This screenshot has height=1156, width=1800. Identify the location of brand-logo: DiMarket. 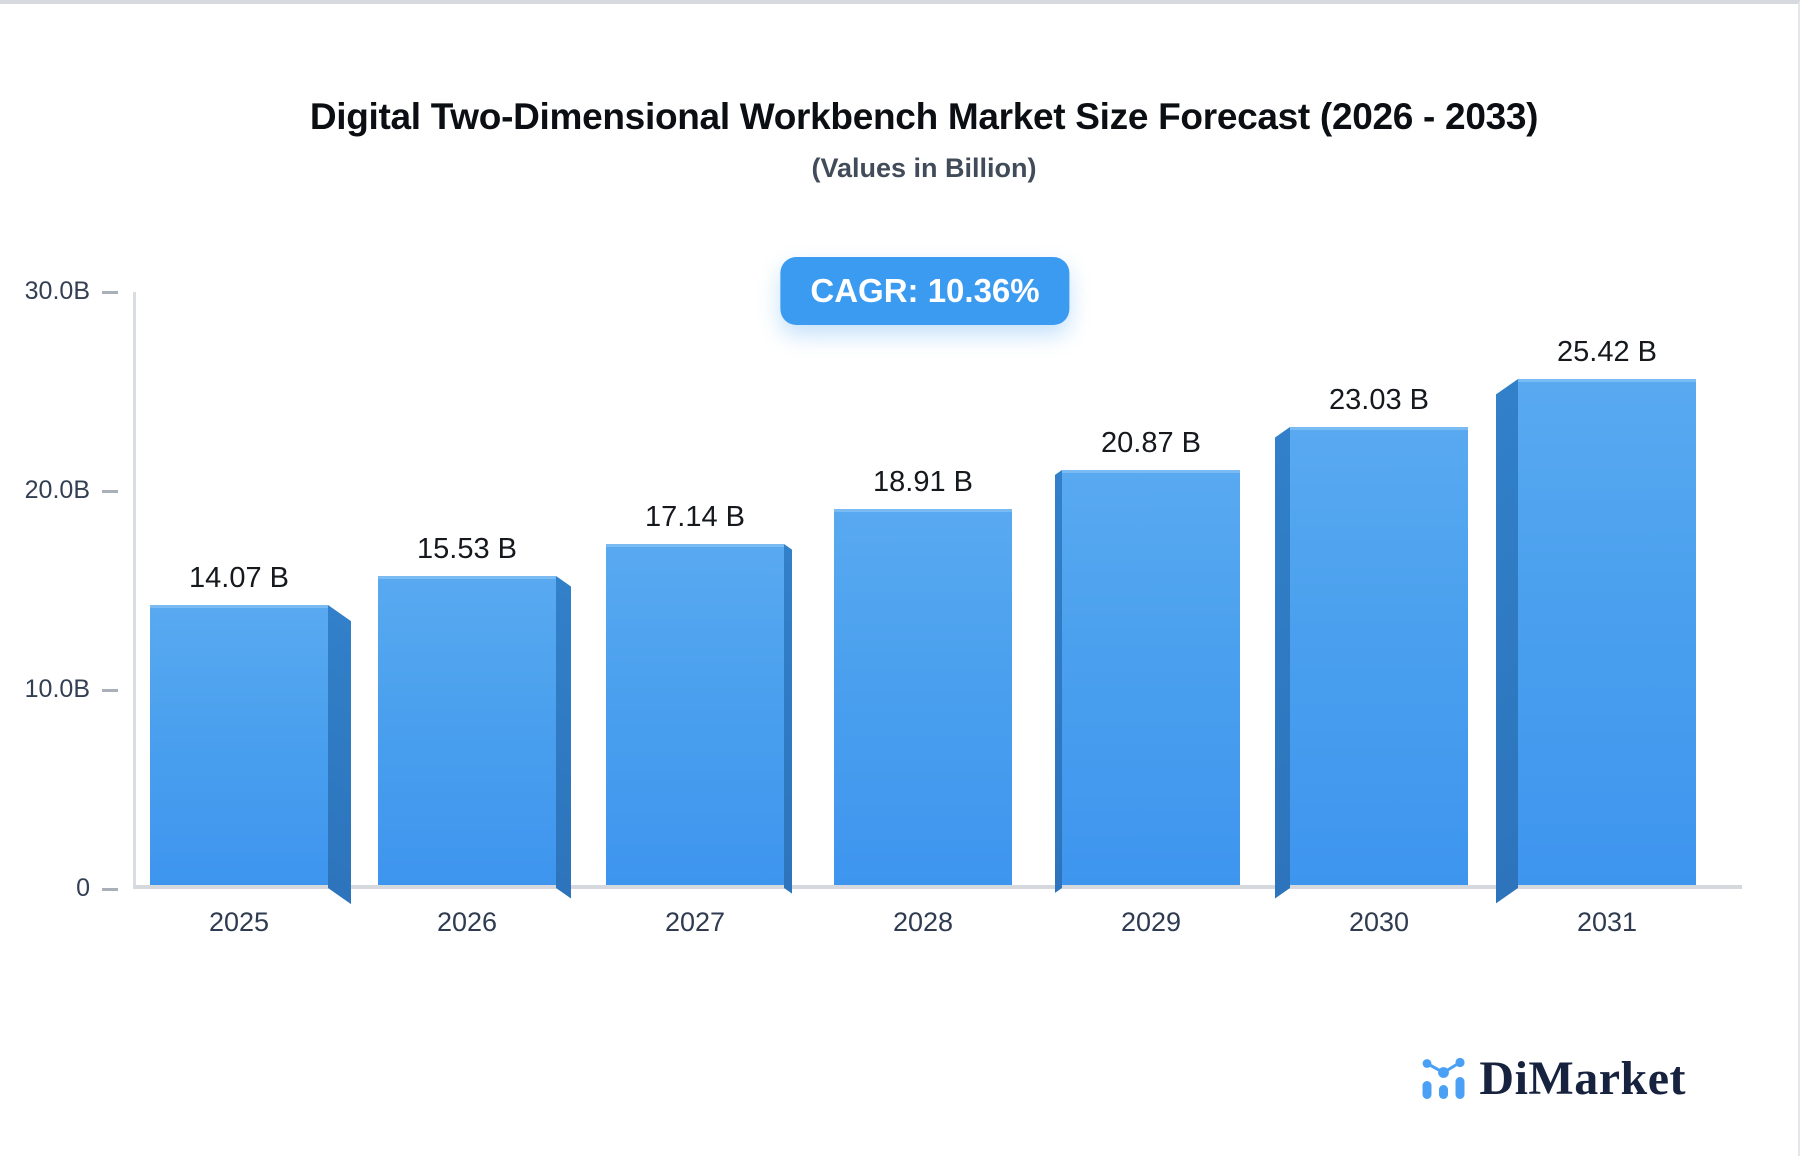
(1553, 1078).